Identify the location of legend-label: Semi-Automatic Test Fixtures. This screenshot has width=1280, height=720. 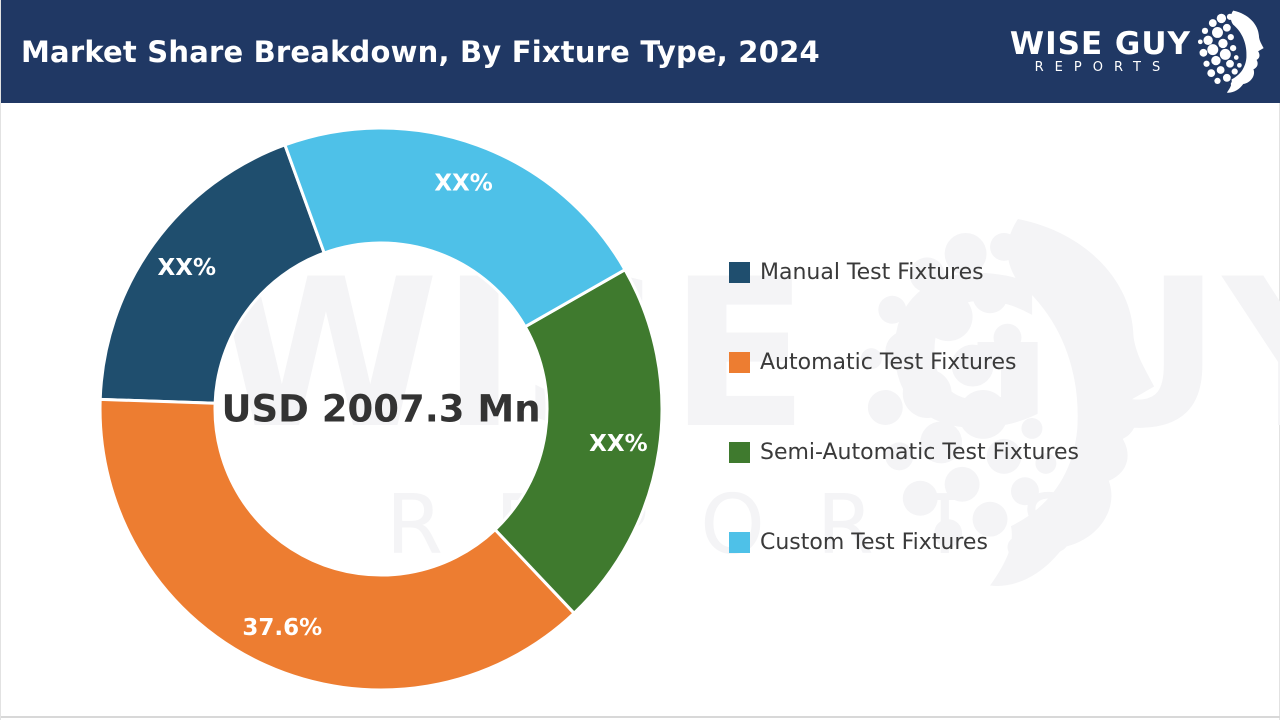
(919, 452).